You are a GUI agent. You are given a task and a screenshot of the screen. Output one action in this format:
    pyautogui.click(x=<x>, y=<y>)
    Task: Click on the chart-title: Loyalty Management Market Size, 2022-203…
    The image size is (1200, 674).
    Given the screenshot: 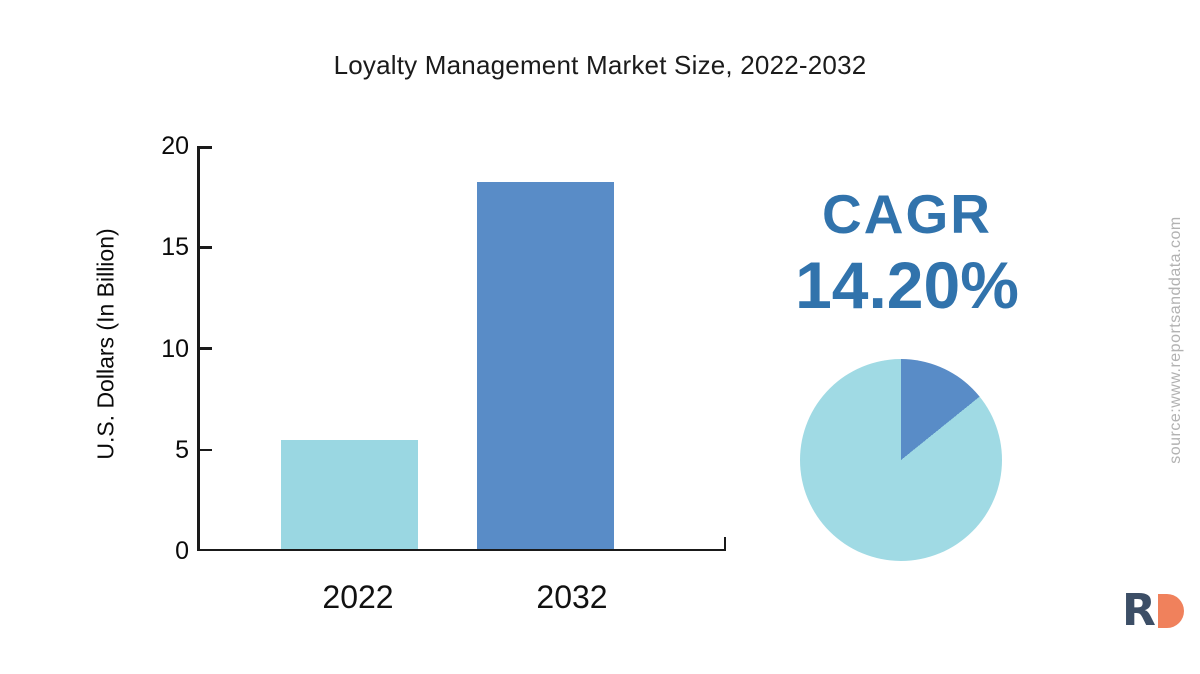 What is the action you would take?
    pyautogui.click(x=600, y=65)
    